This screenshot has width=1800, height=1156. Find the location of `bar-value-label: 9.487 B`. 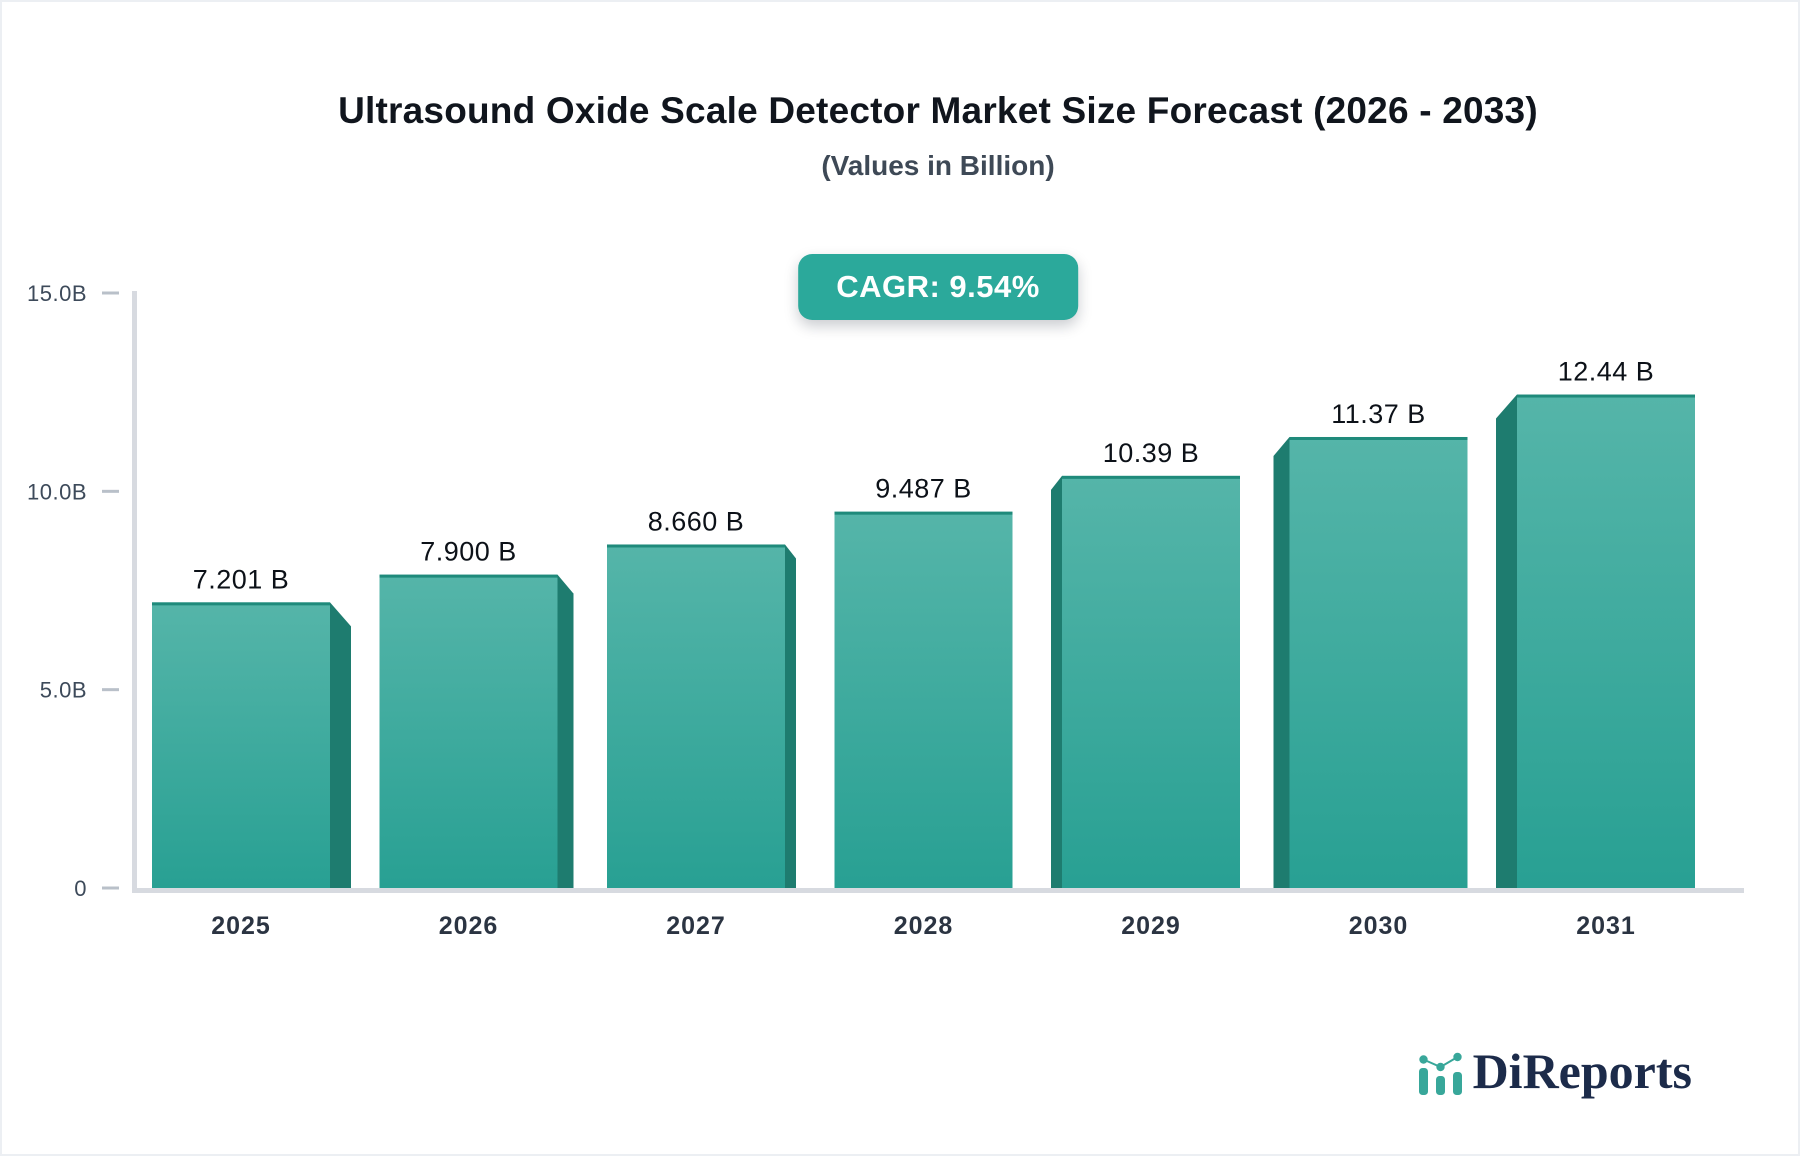

bar-value-label: 9.487 B is located at coordinates (923, 489).